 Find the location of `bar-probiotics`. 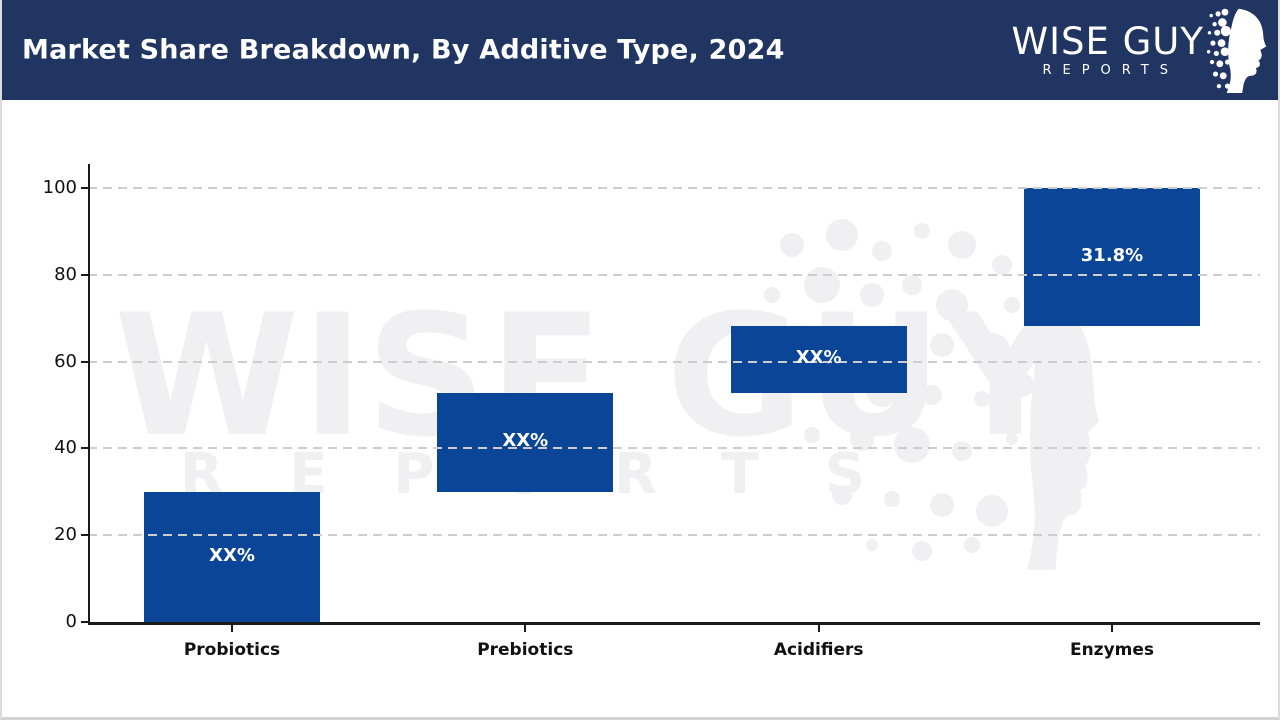

bar-probiotics is located at coordinates (232, 556).